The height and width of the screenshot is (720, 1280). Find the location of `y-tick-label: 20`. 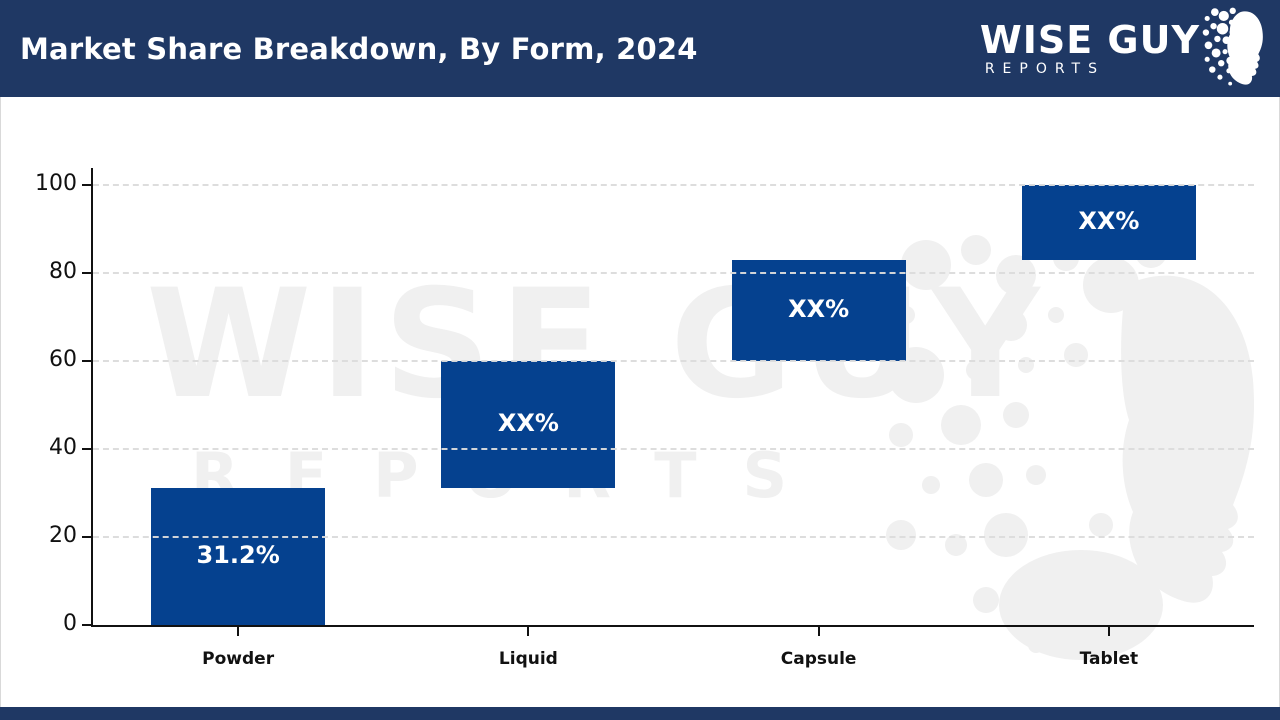

y-tick-label: 20 is located at coordinates (63, 535).